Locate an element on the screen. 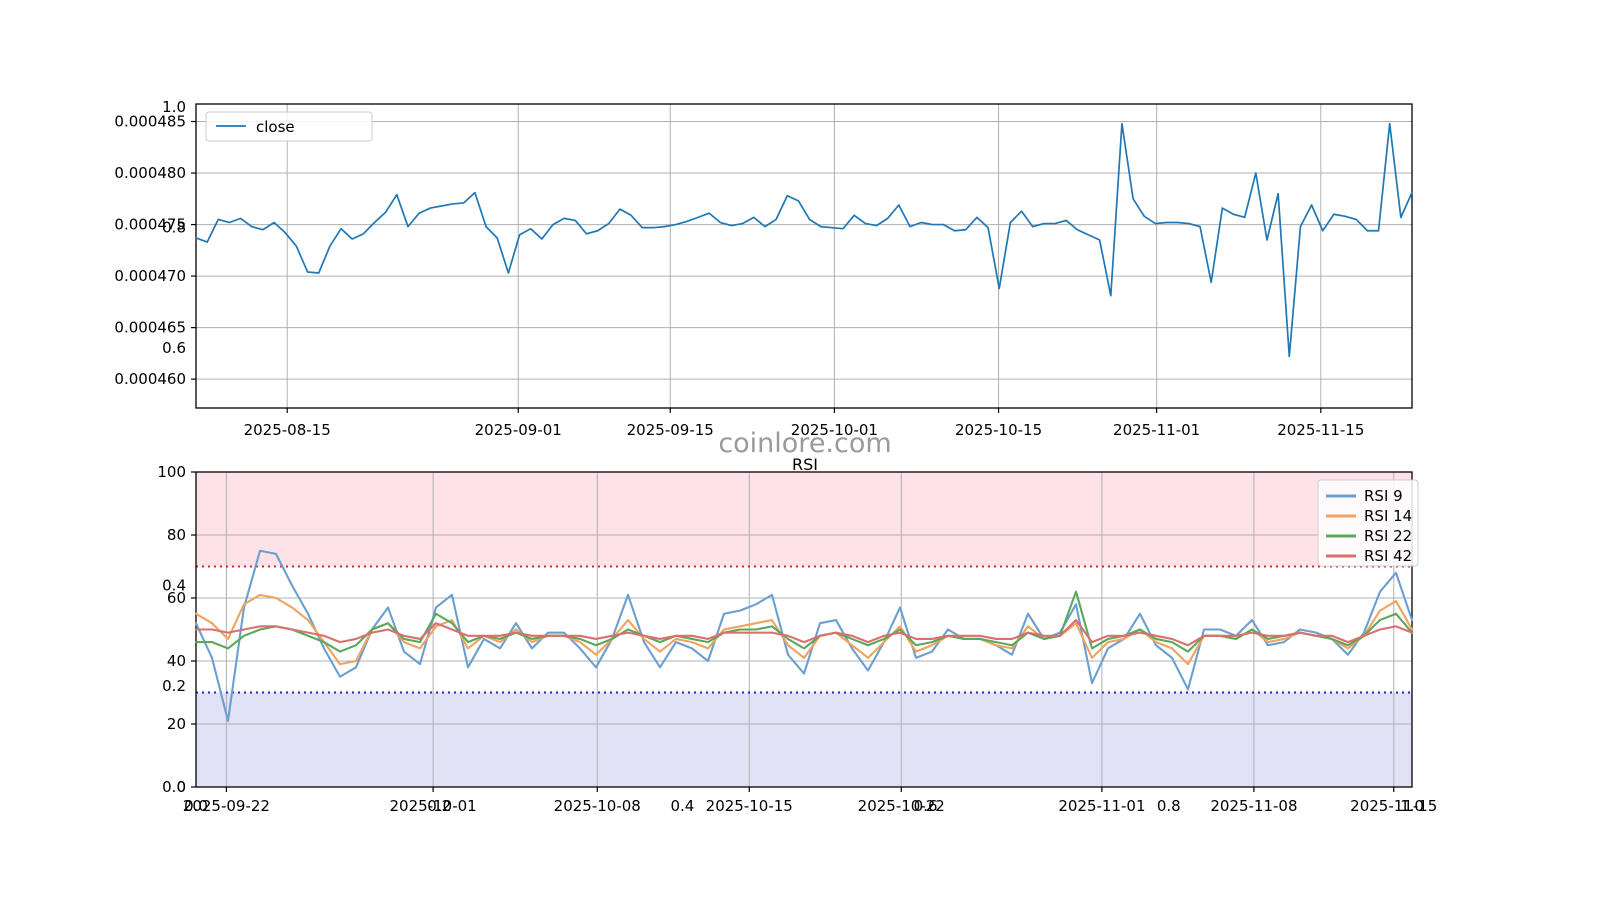  rsi-y-overlay-tick-label: 0.2 is located at coordinates (174, 686).